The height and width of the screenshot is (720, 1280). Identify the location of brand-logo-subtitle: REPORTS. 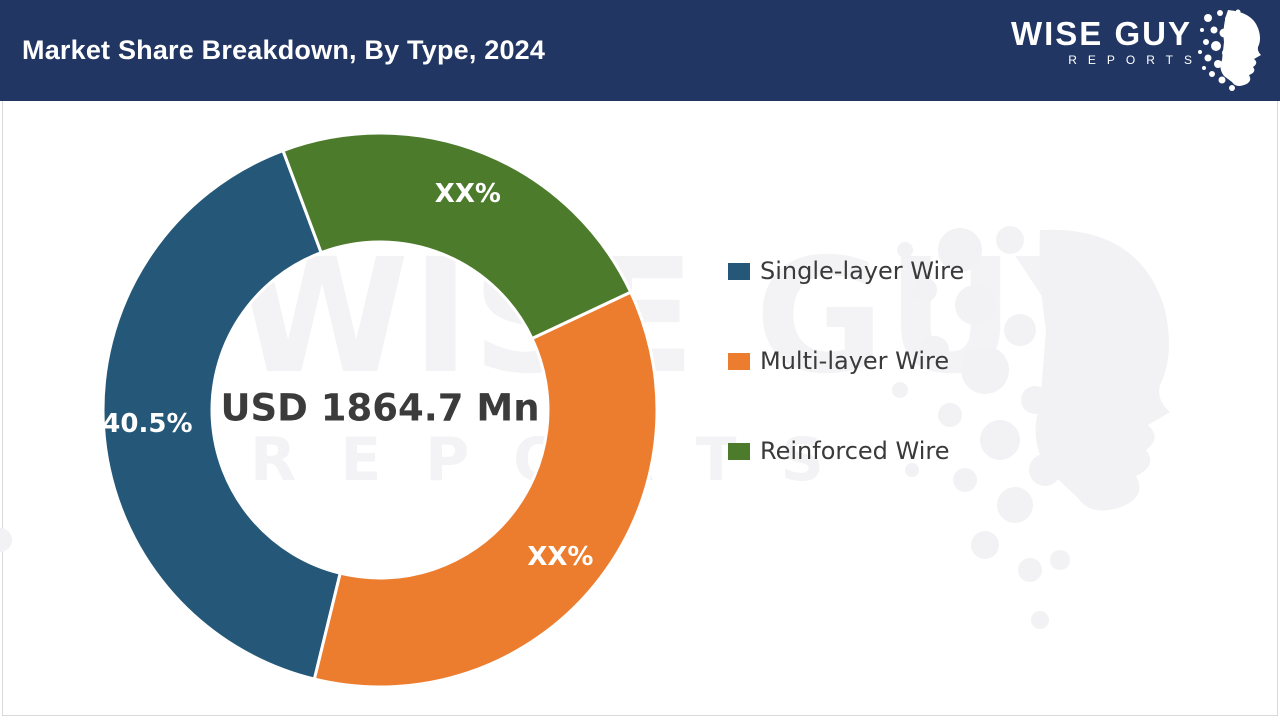
(1135, 60).